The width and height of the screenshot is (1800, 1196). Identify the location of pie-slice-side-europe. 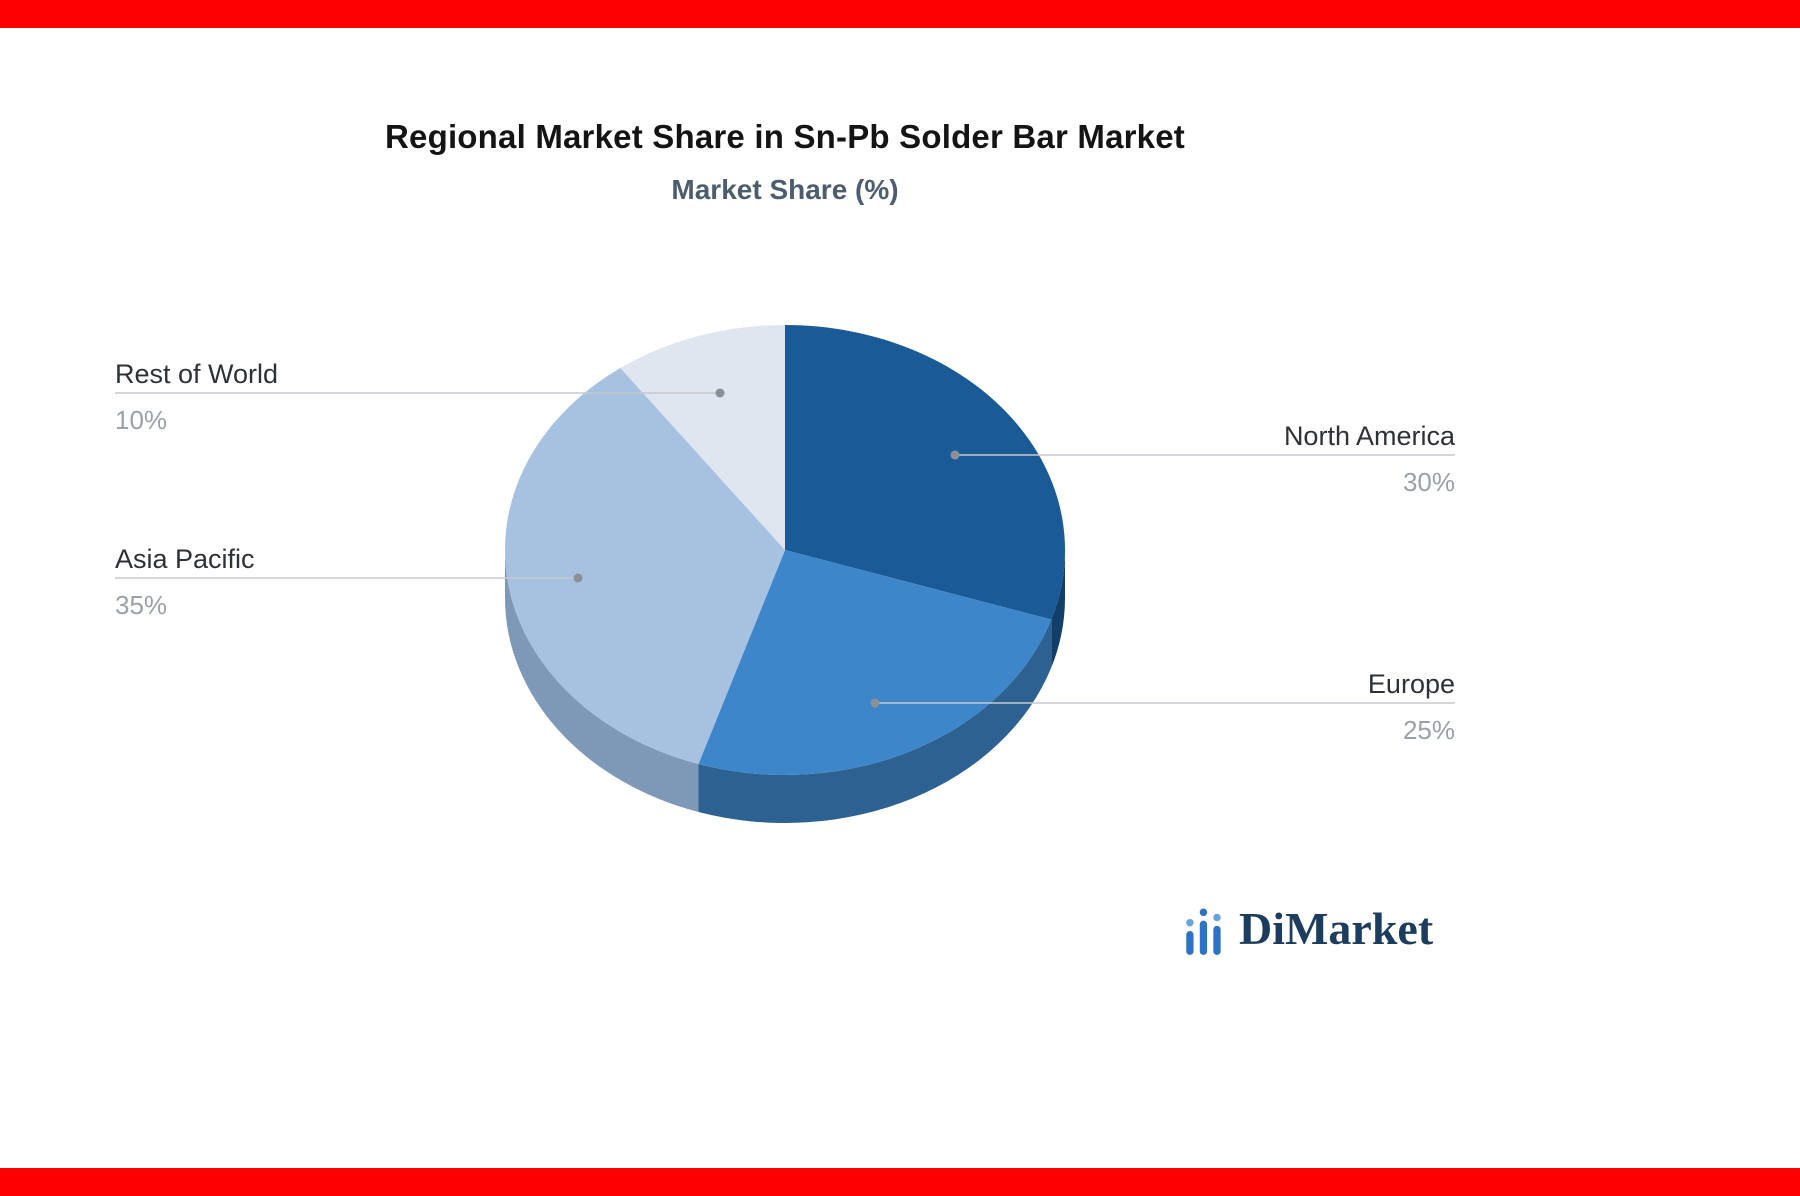
(875, 721).